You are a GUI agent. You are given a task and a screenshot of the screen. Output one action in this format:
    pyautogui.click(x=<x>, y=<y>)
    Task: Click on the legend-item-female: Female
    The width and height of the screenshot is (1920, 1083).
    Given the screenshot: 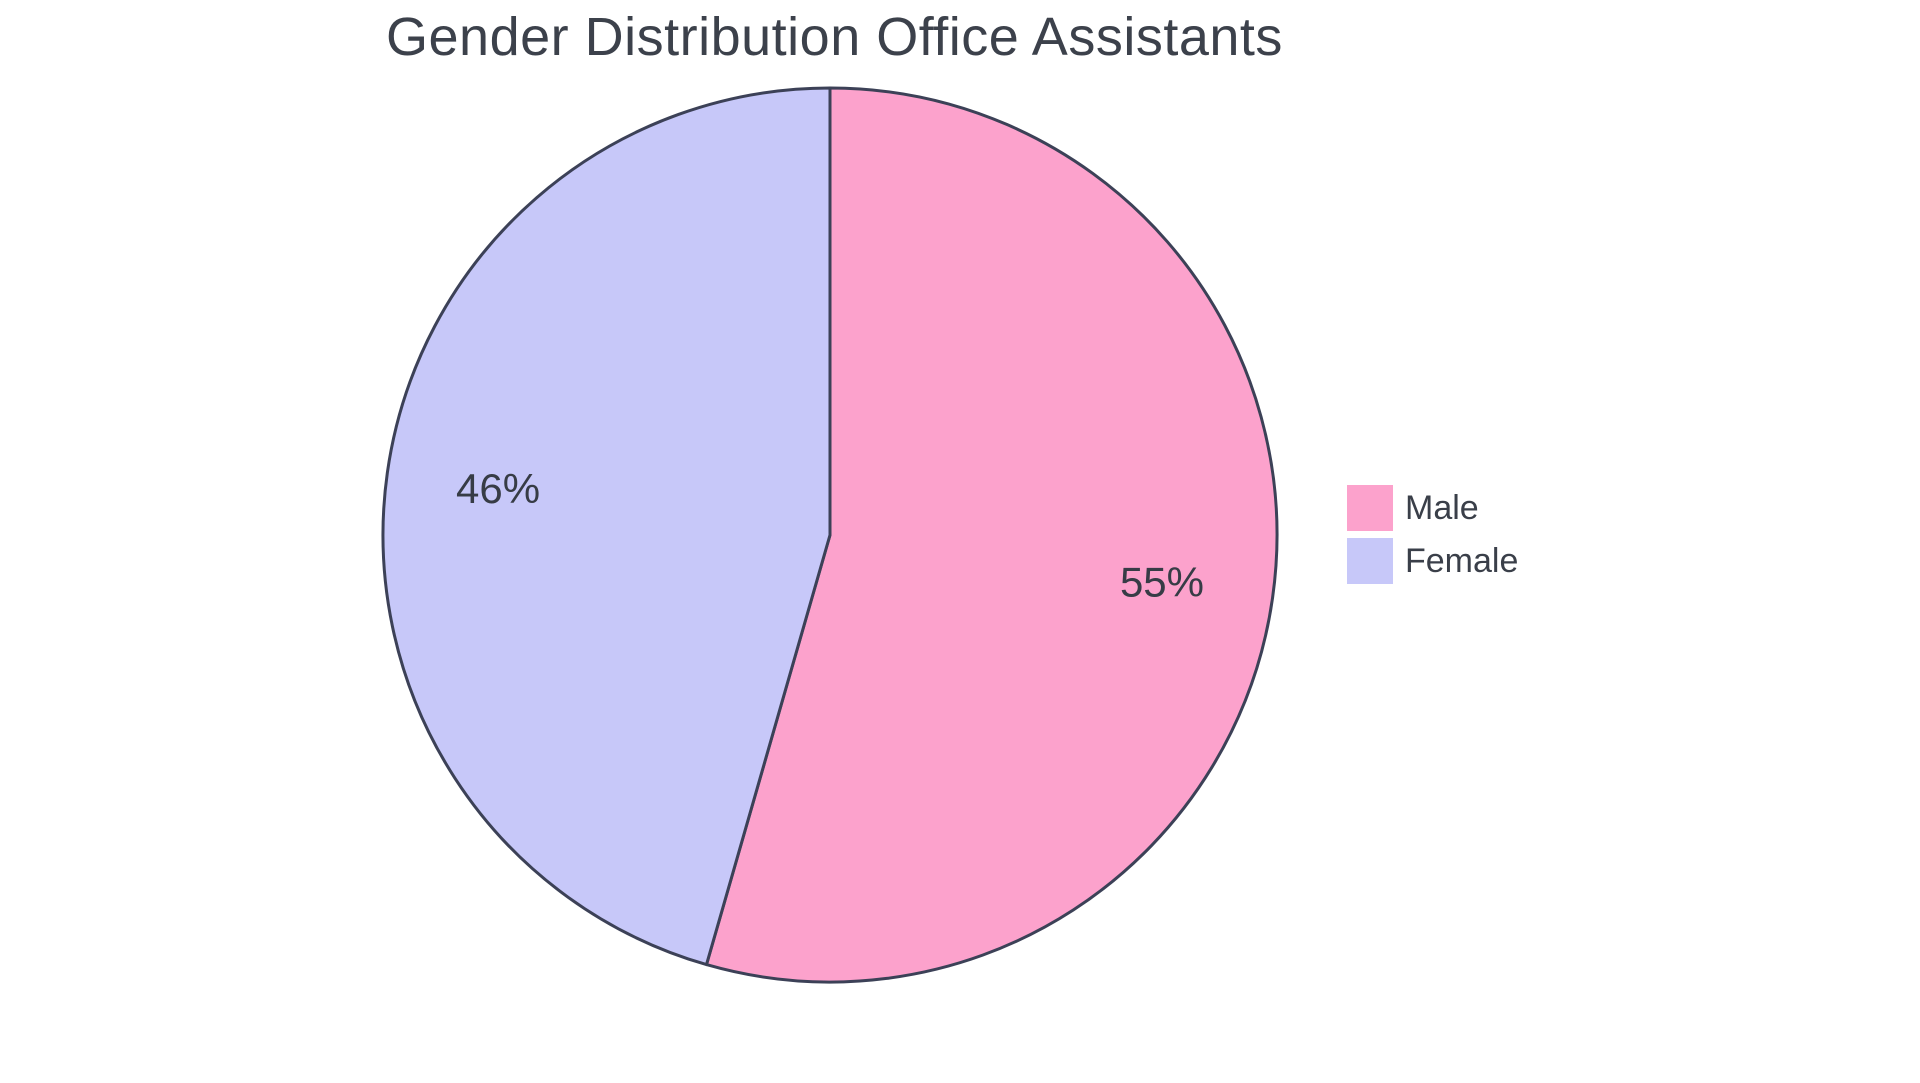 What is the action you would take?
    pyautogui.click(x=1432, y=561)
    